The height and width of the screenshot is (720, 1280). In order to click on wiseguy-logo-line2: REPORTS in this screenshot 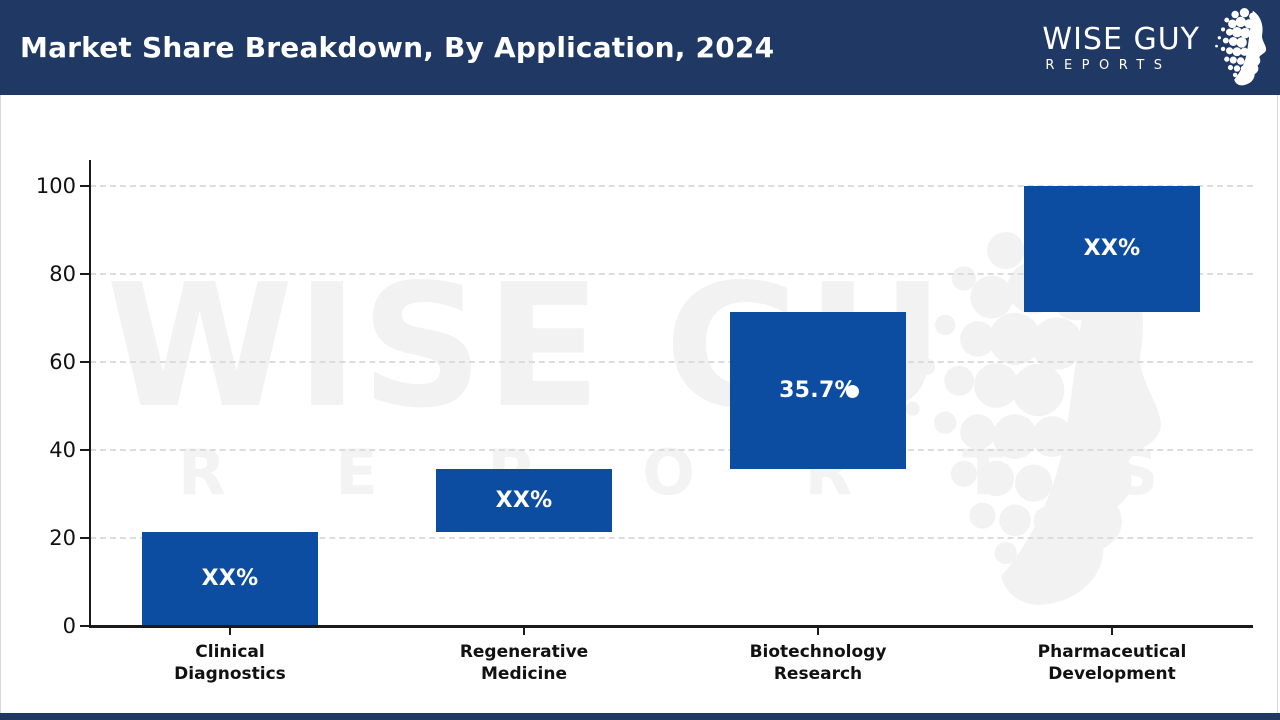, I will do `click(1108, 65)`.